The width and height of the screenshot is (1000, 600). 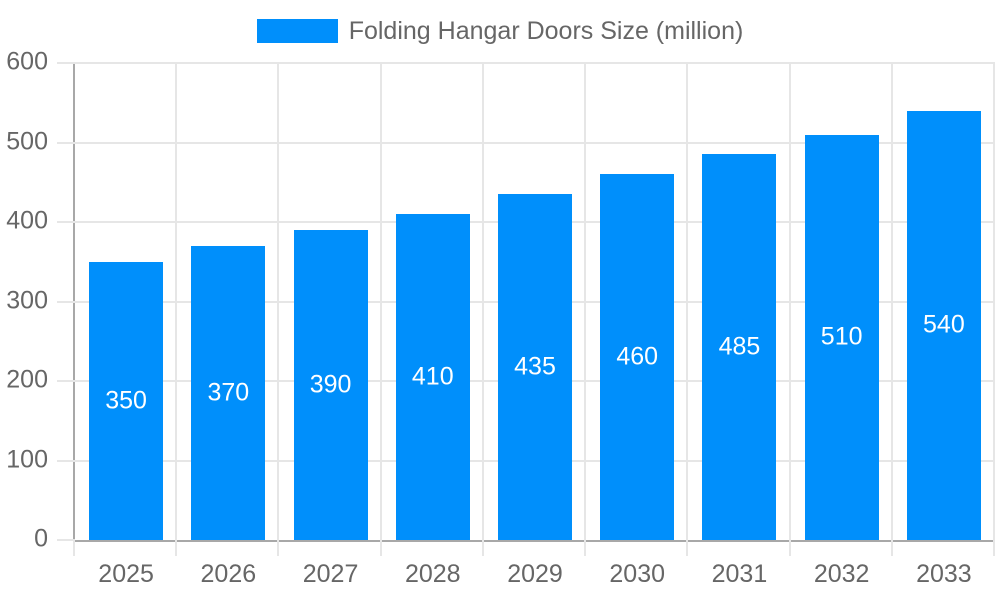 What do you see at coordinates (330, 574) in the screenshot?
I see `x-tick-label: 2027` at bounding box center [330, 574].